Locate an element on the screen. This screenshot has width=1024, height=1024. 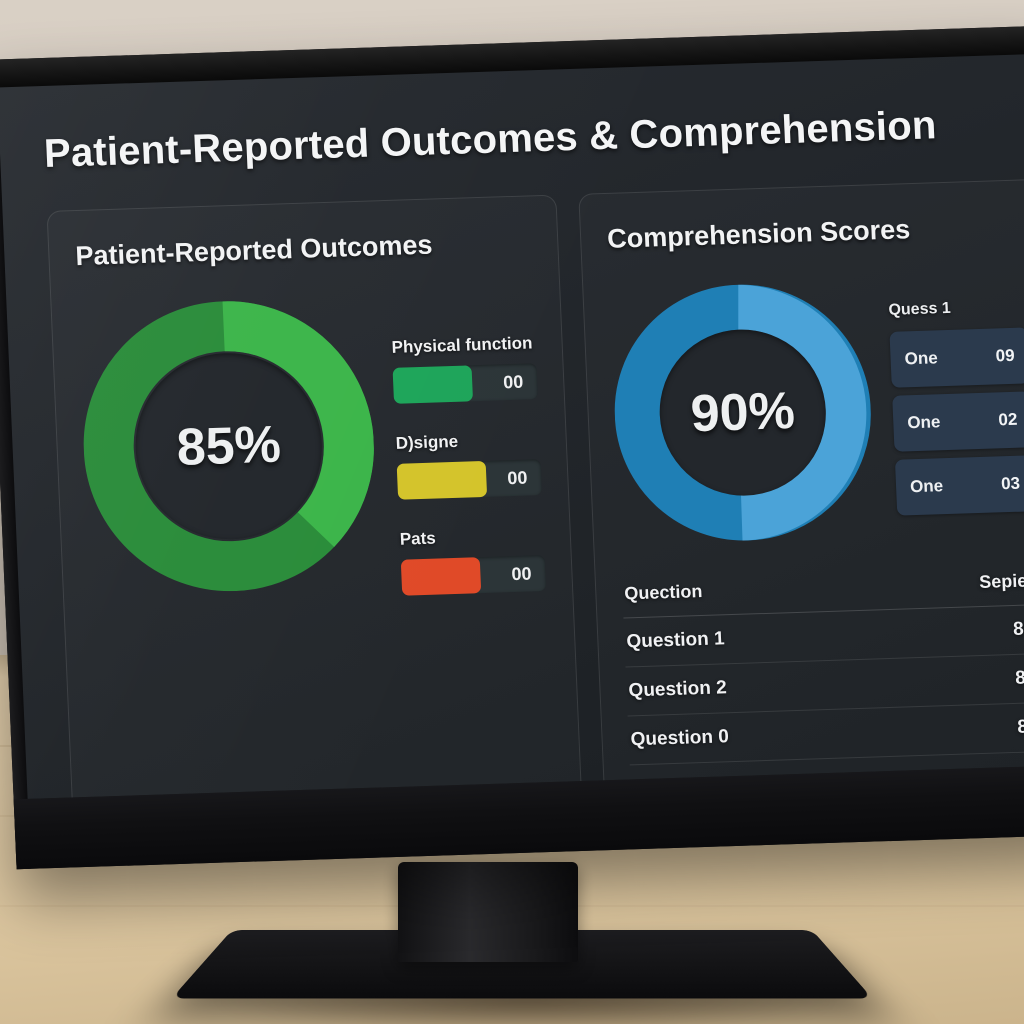
table-cell-score: 87 is located at coordinates (1020, 727).